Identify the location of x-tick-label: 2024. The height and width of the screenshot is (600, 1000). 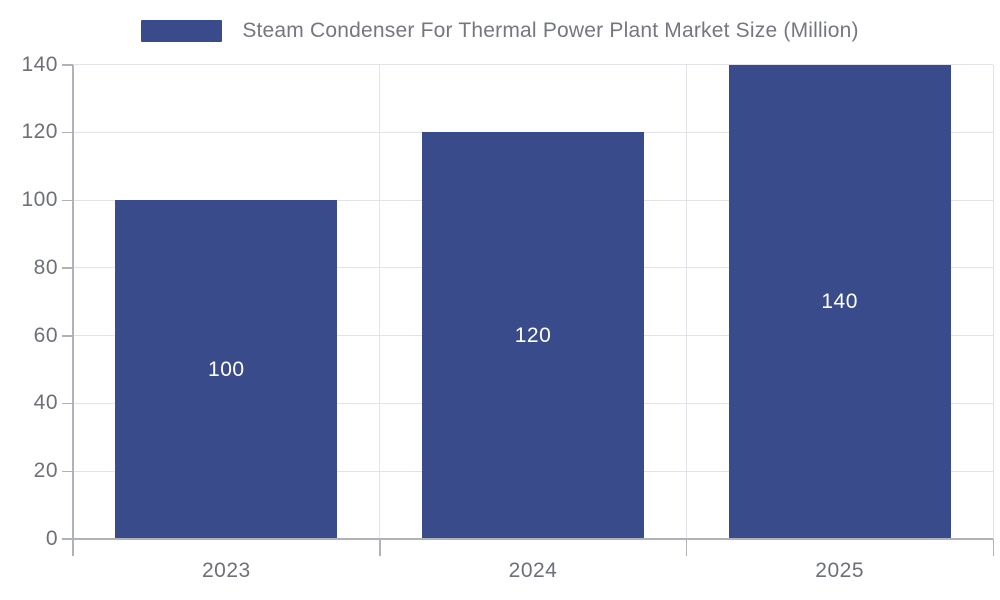
(533, 570).